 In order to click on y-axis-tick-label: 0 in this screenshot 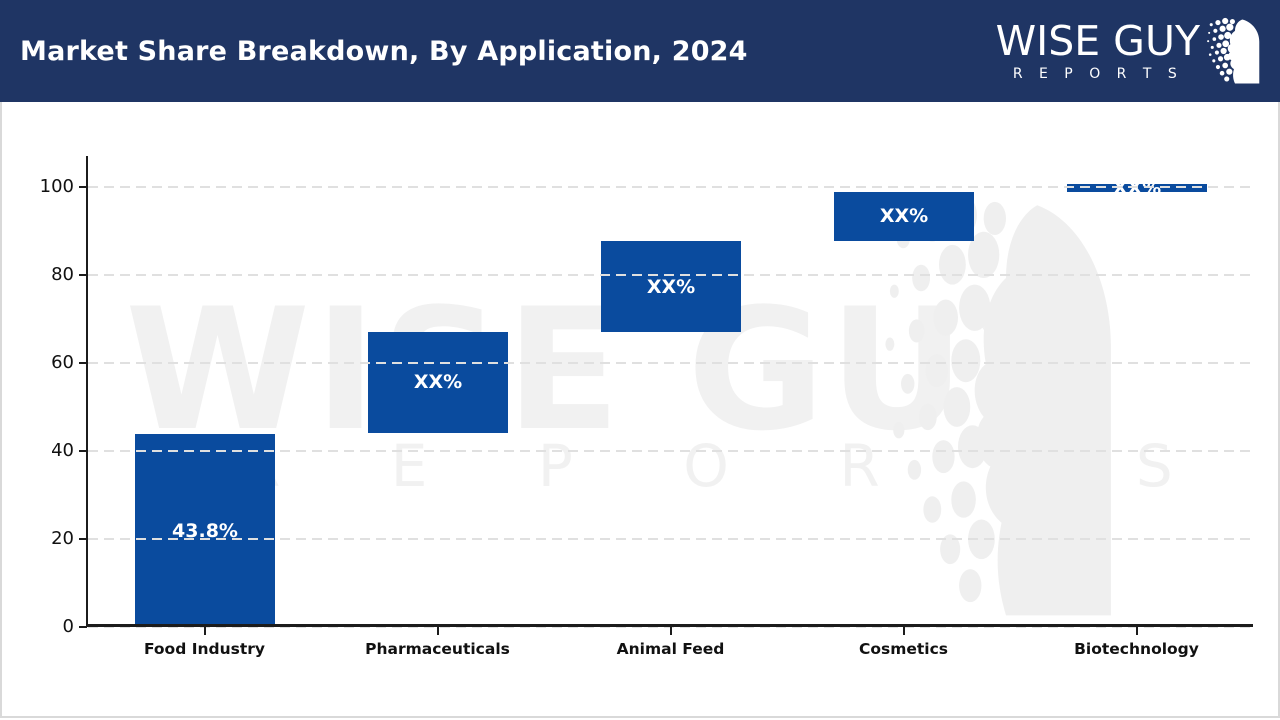, I will do `click(68, 626)`.